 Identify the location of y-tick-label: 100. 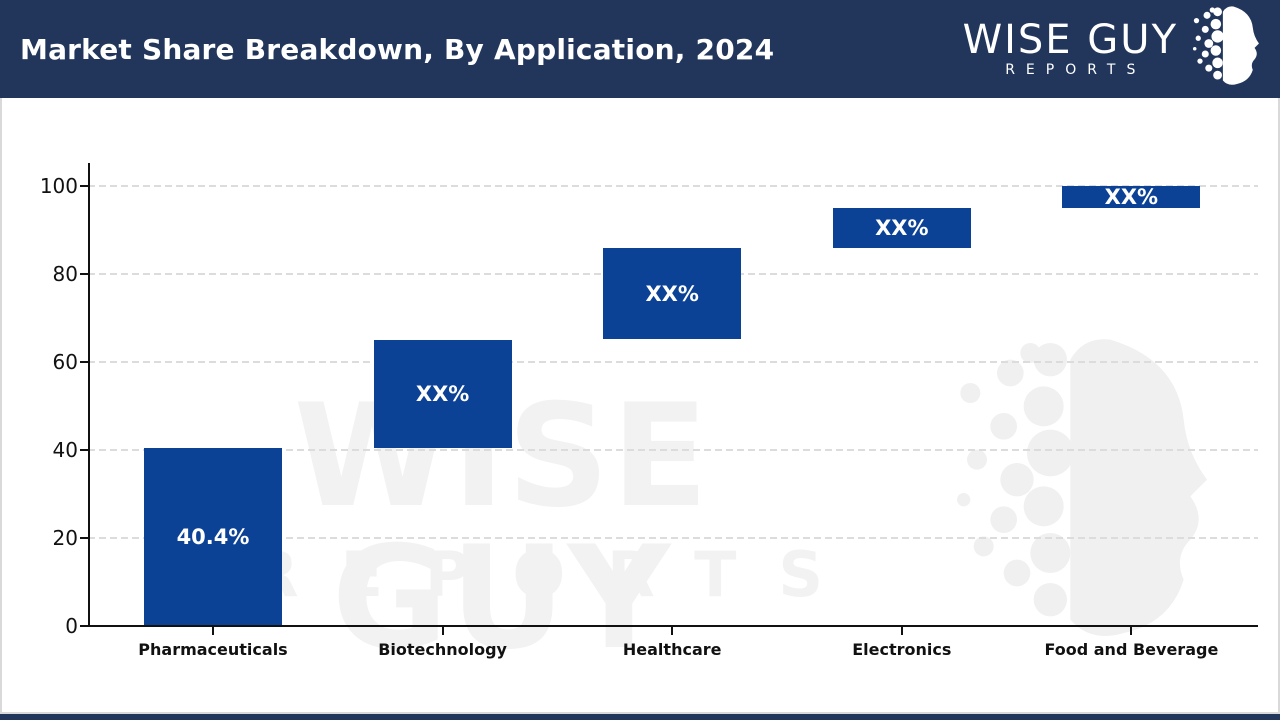
(58, 185).